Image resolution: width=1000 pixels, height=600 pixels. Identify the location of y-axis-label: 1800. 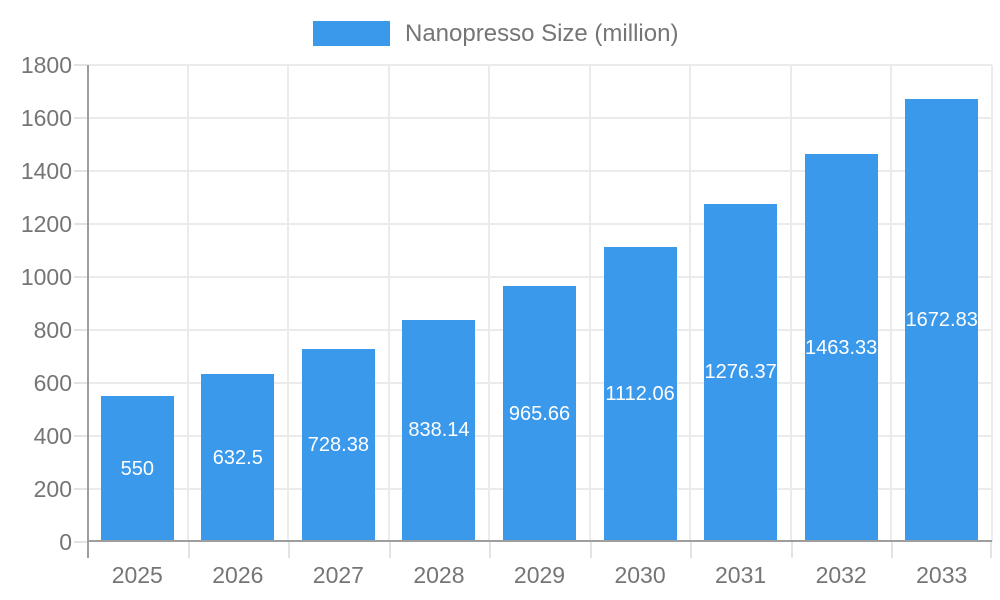
(46, 65).